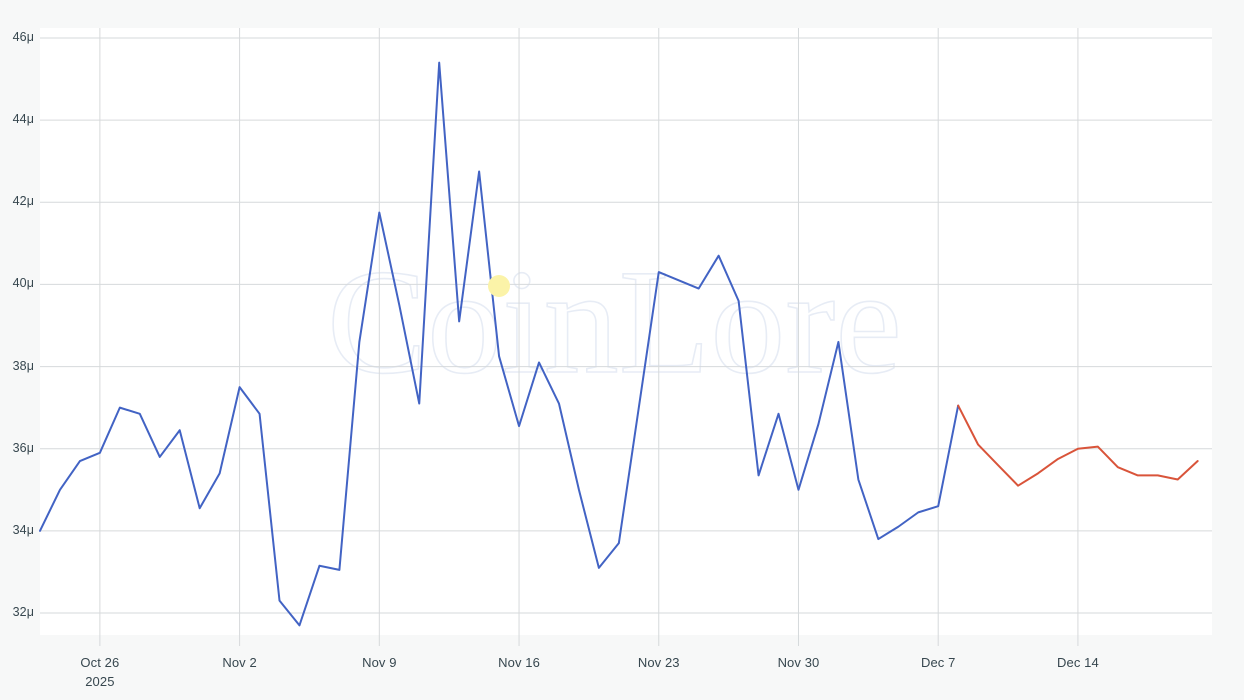  I want to click on x-tick-label: Nov 30, so click(798, 662).